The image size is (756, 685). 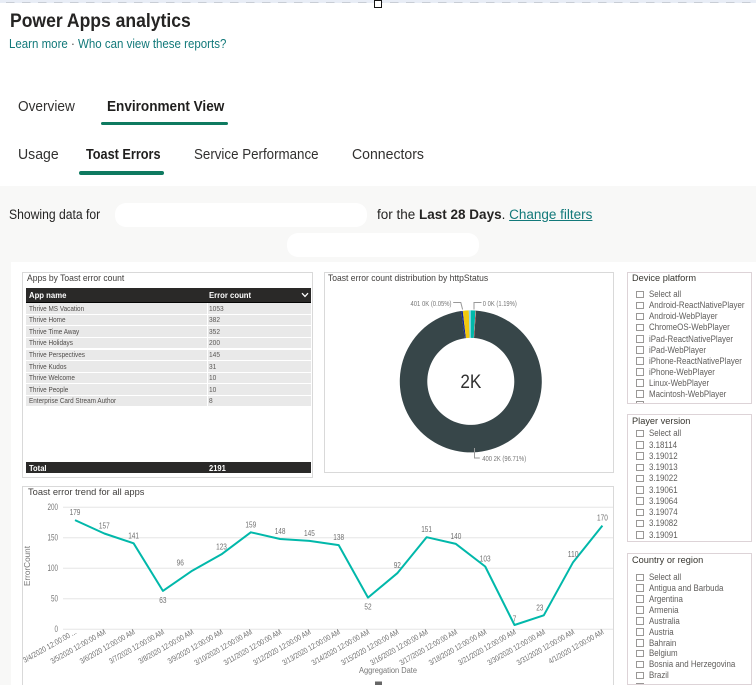 I want to click on svg-text: 138, so click(x=338, y=537).